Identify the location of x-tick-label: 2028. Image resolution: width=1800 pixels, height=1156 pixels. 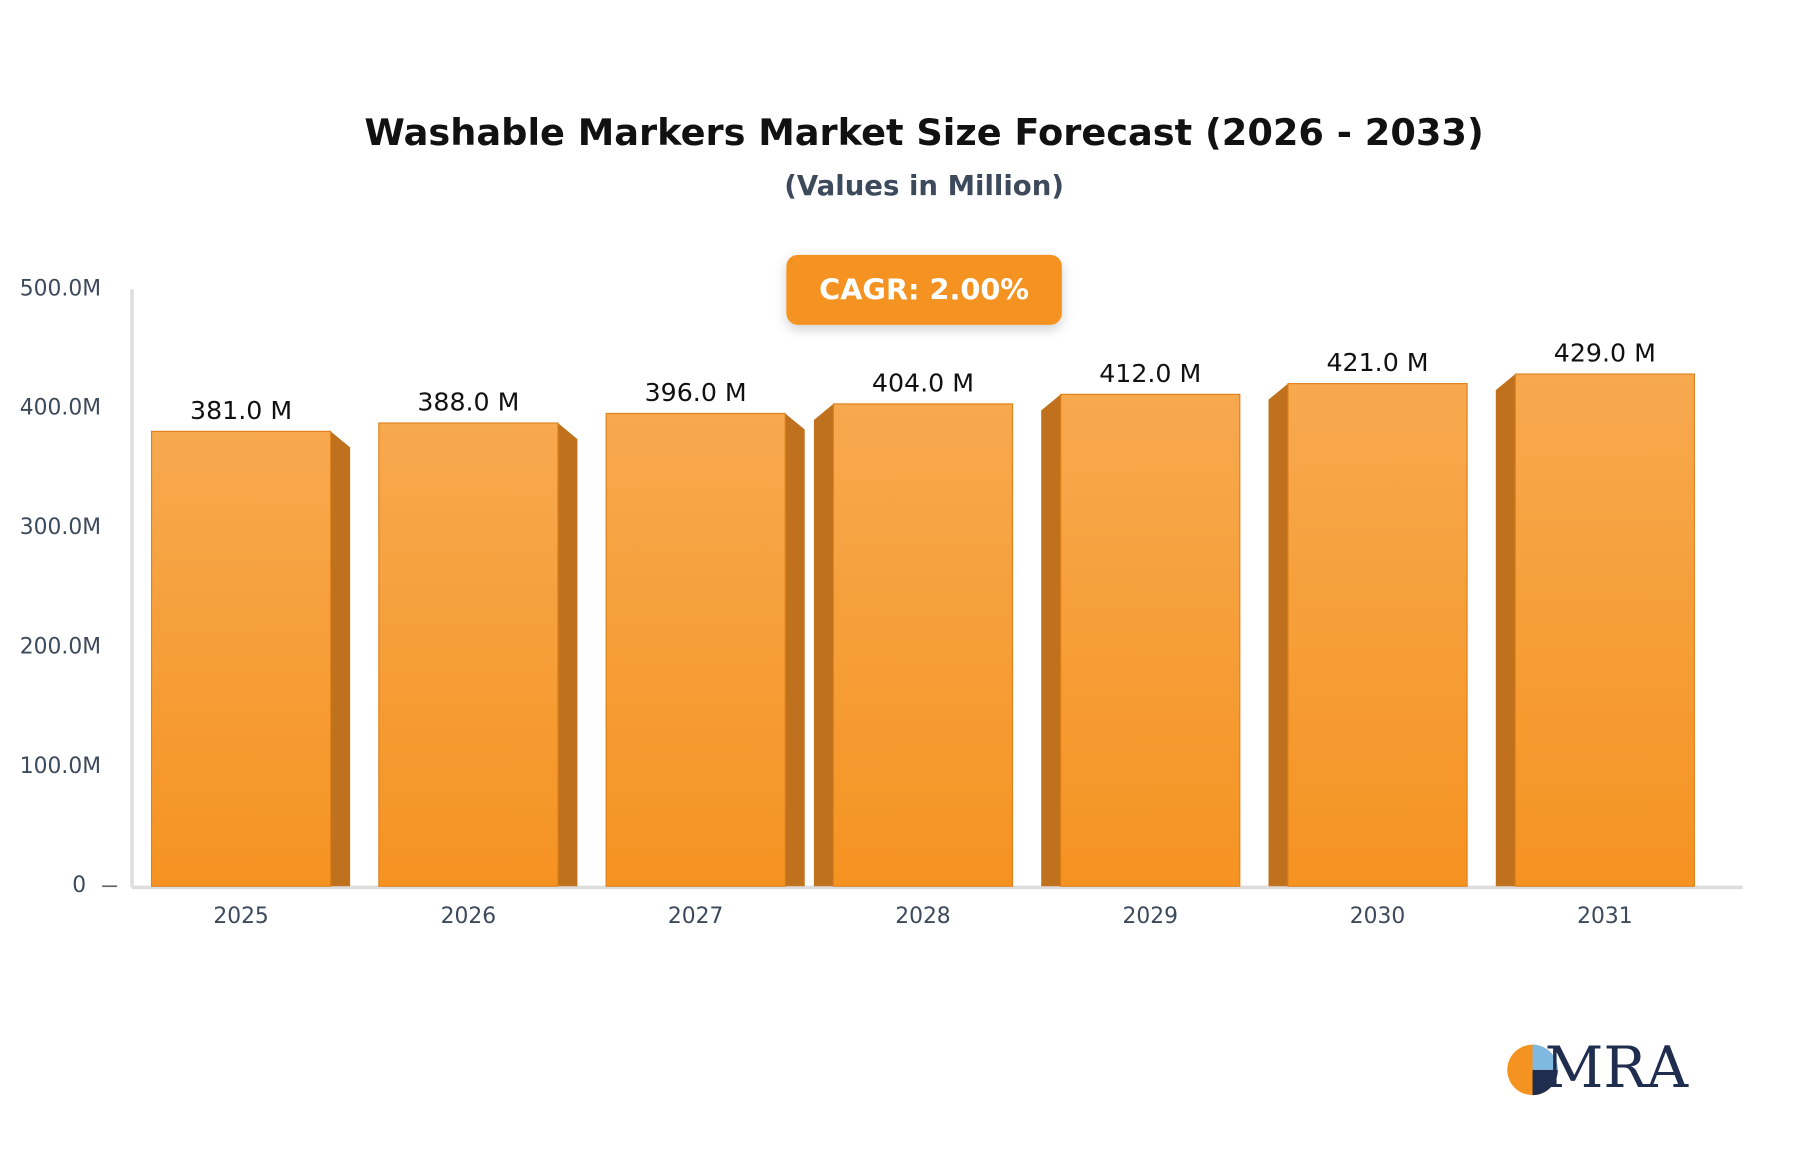
(922, 916).